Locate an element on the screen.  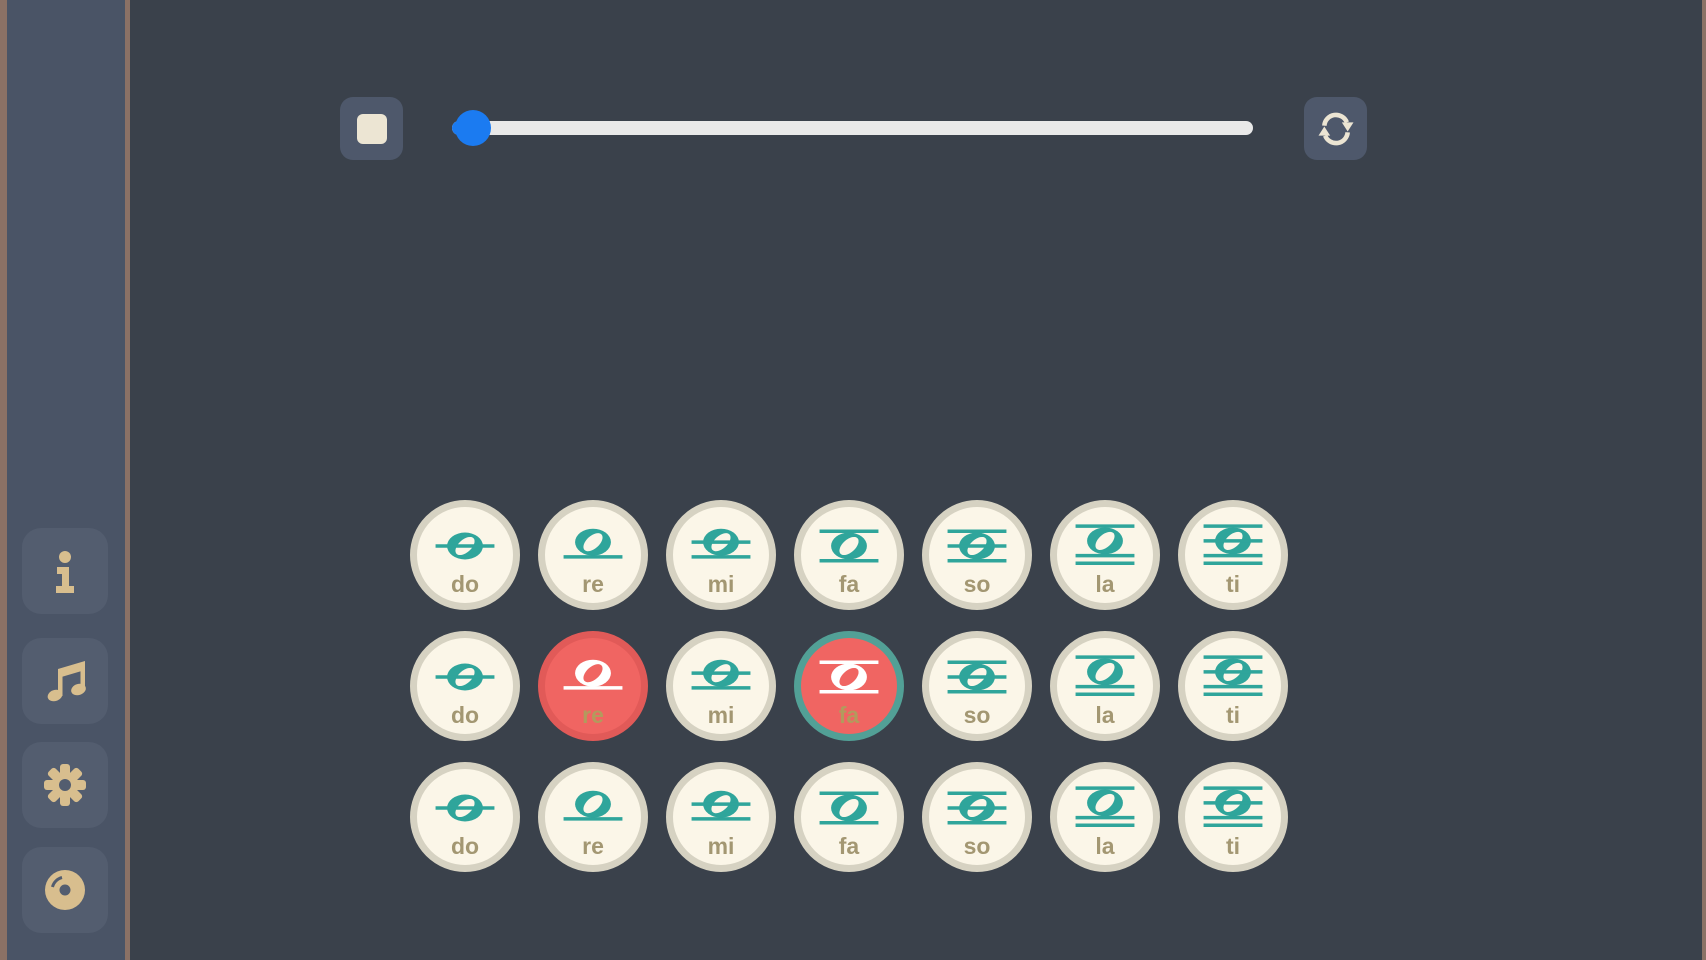
slider-track is located at coordinates (852, 128).